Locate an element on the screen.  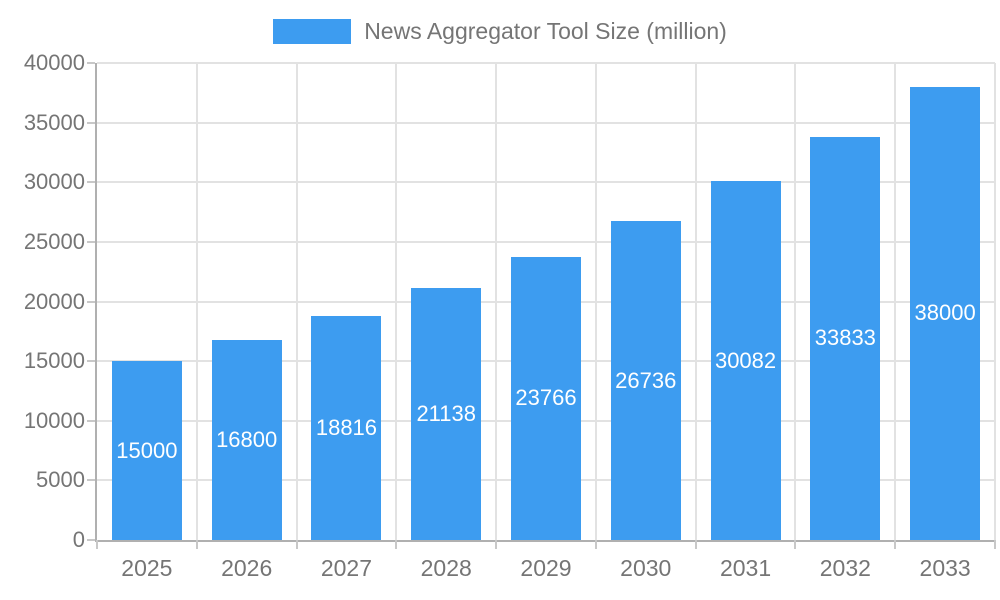
y-axis-label: 0 is located at coordinates (78, 539).